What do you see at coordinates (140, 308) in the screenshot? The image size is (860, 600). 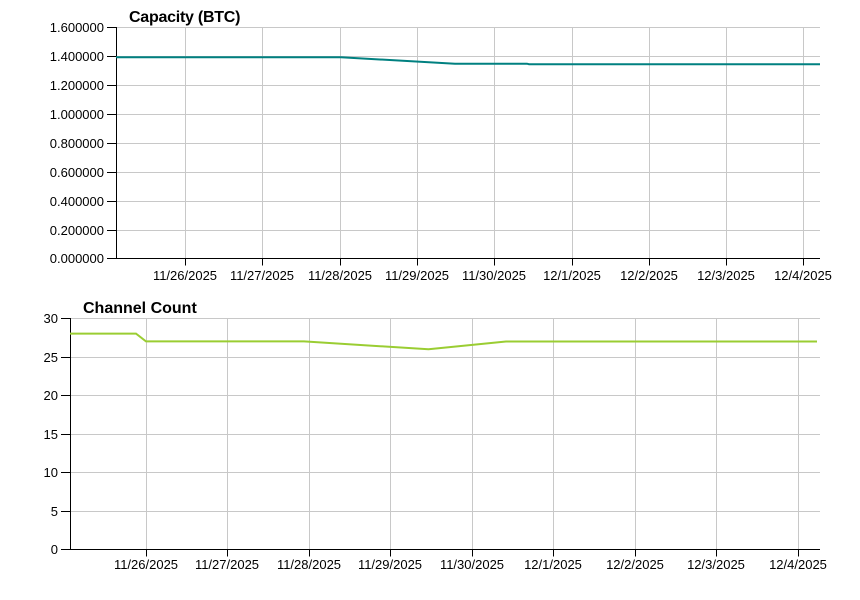 I see `svg-text: Channel Count` at bounding box center [140, 308].